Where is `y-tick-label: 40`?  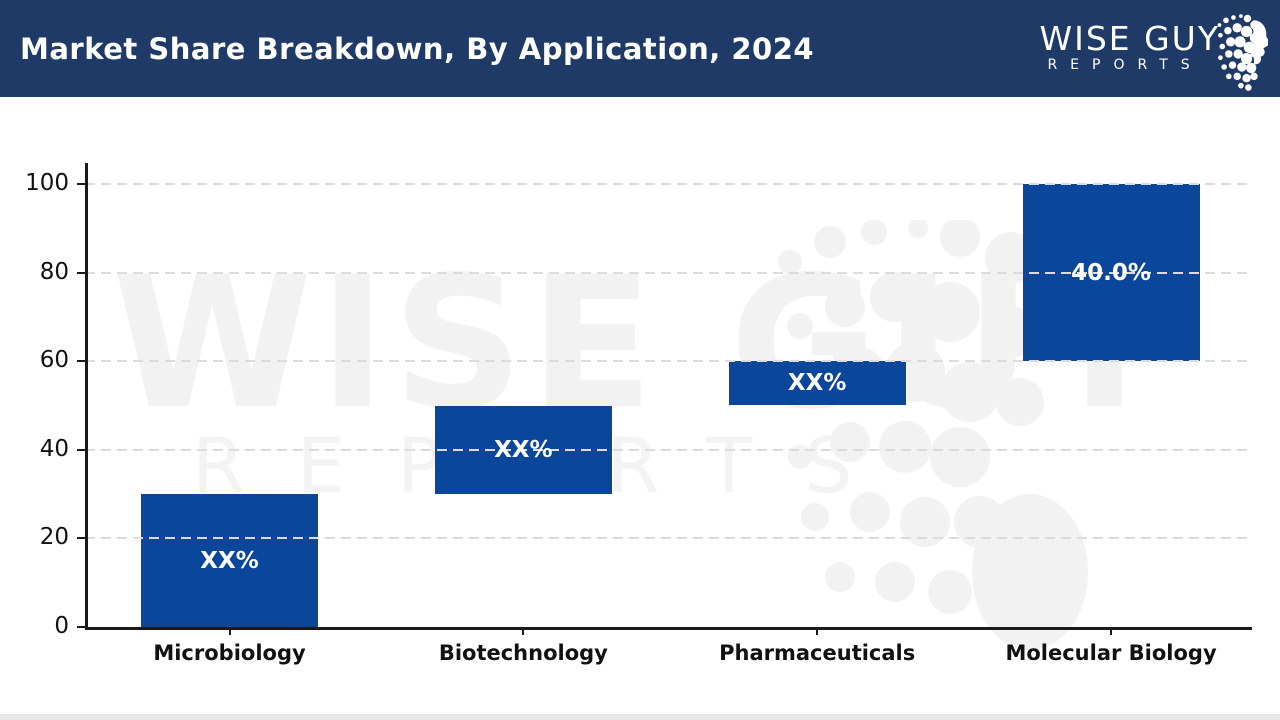 y-tick-label: 40 is located at coordinates (54, 448).